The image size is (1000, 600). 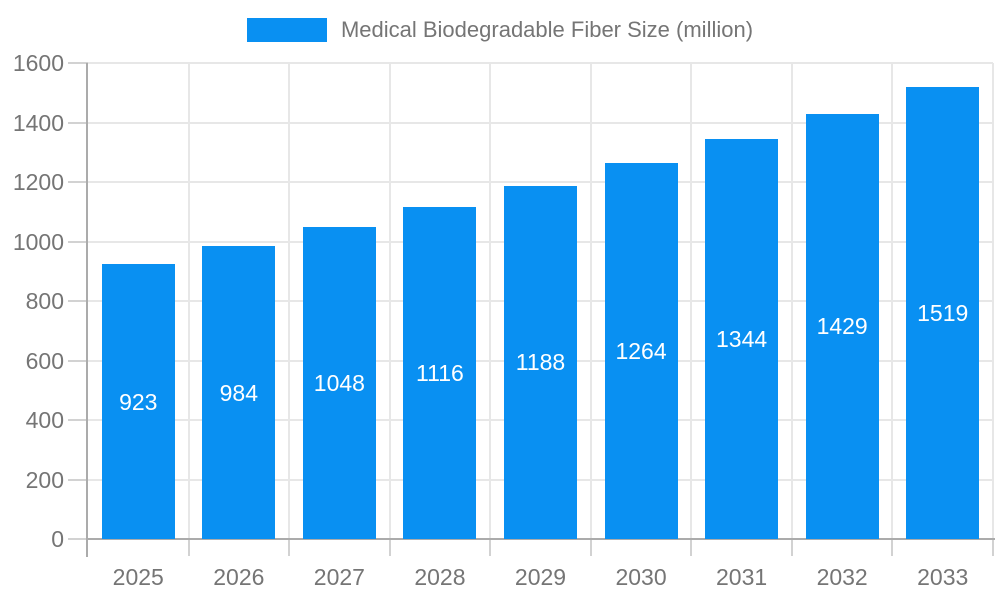 What do you see at coordinates (38, 241) in the screenshot?
I see `y-tick-label: 1000` at bounding box center [38, 241].